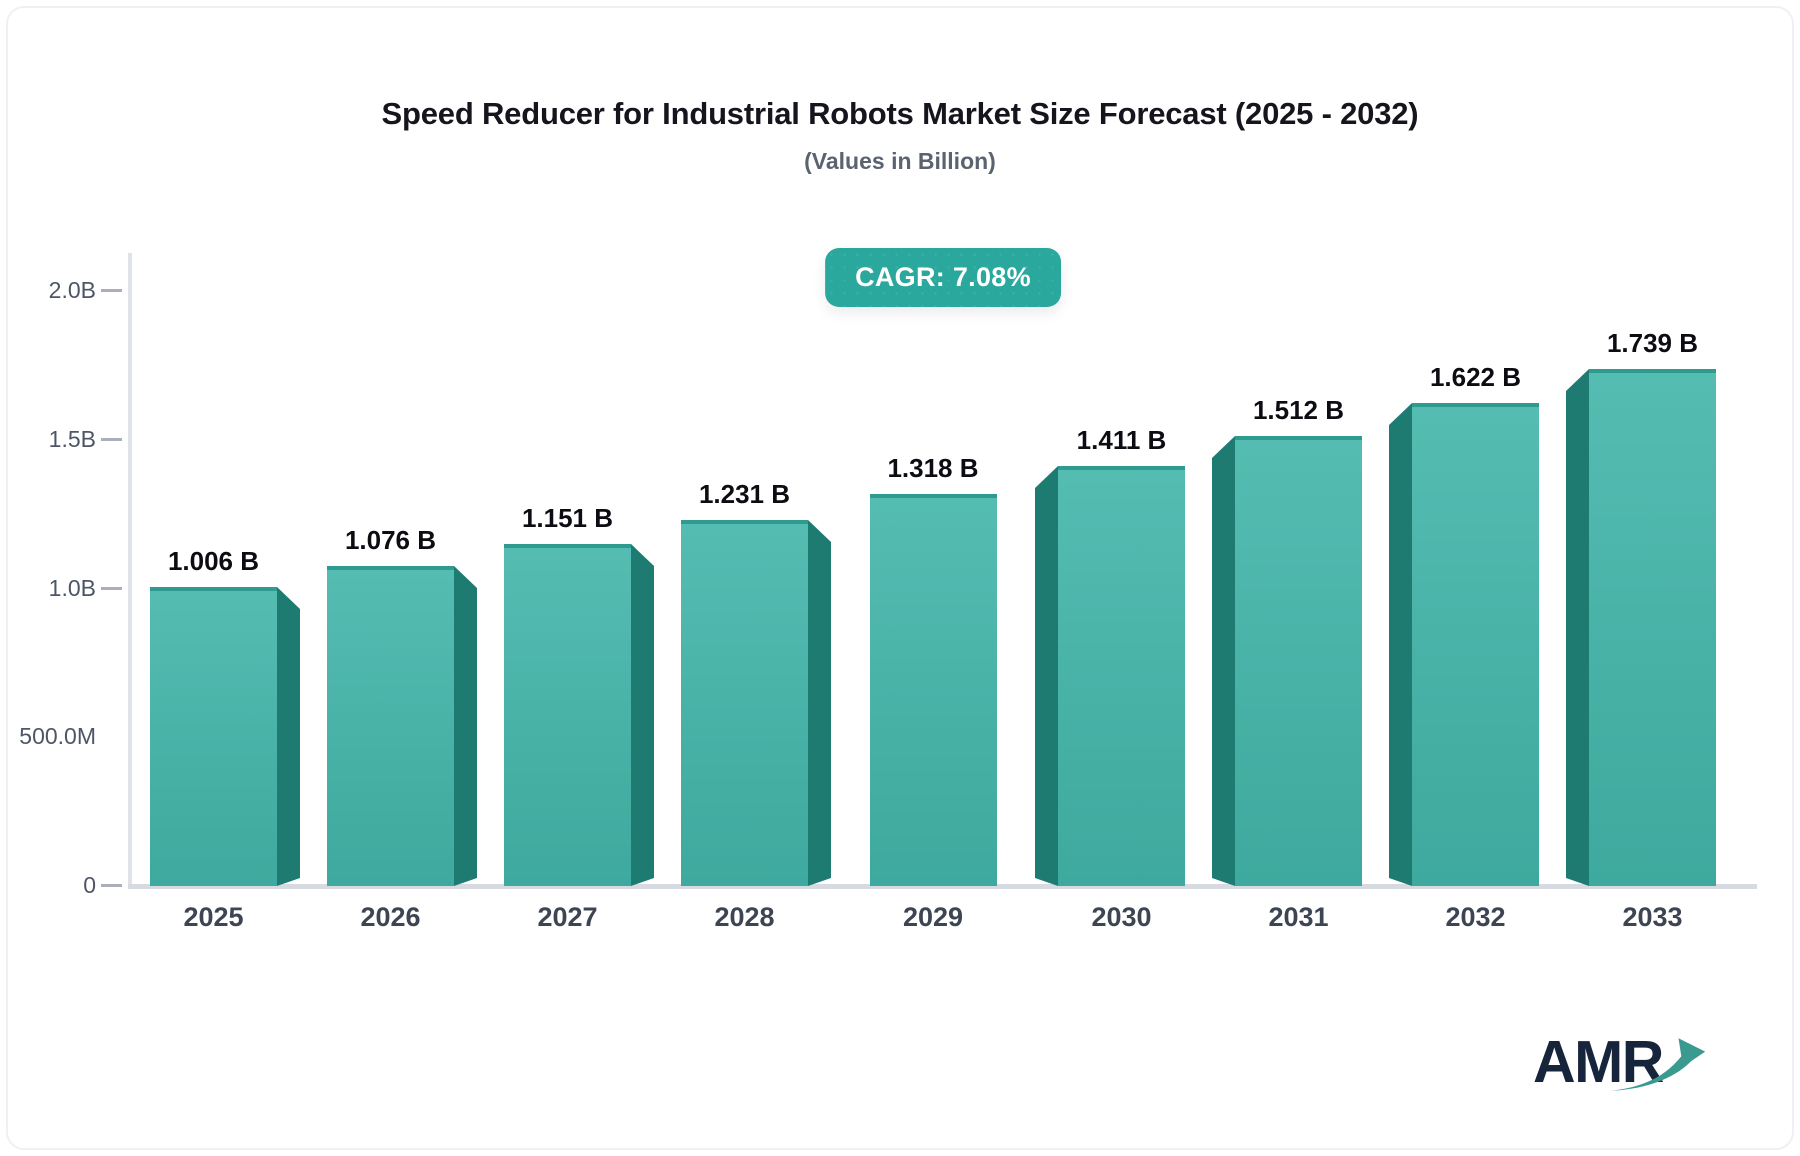  I want to click on bar-column-2029: 1.318 B 2029, so click(933, 591).